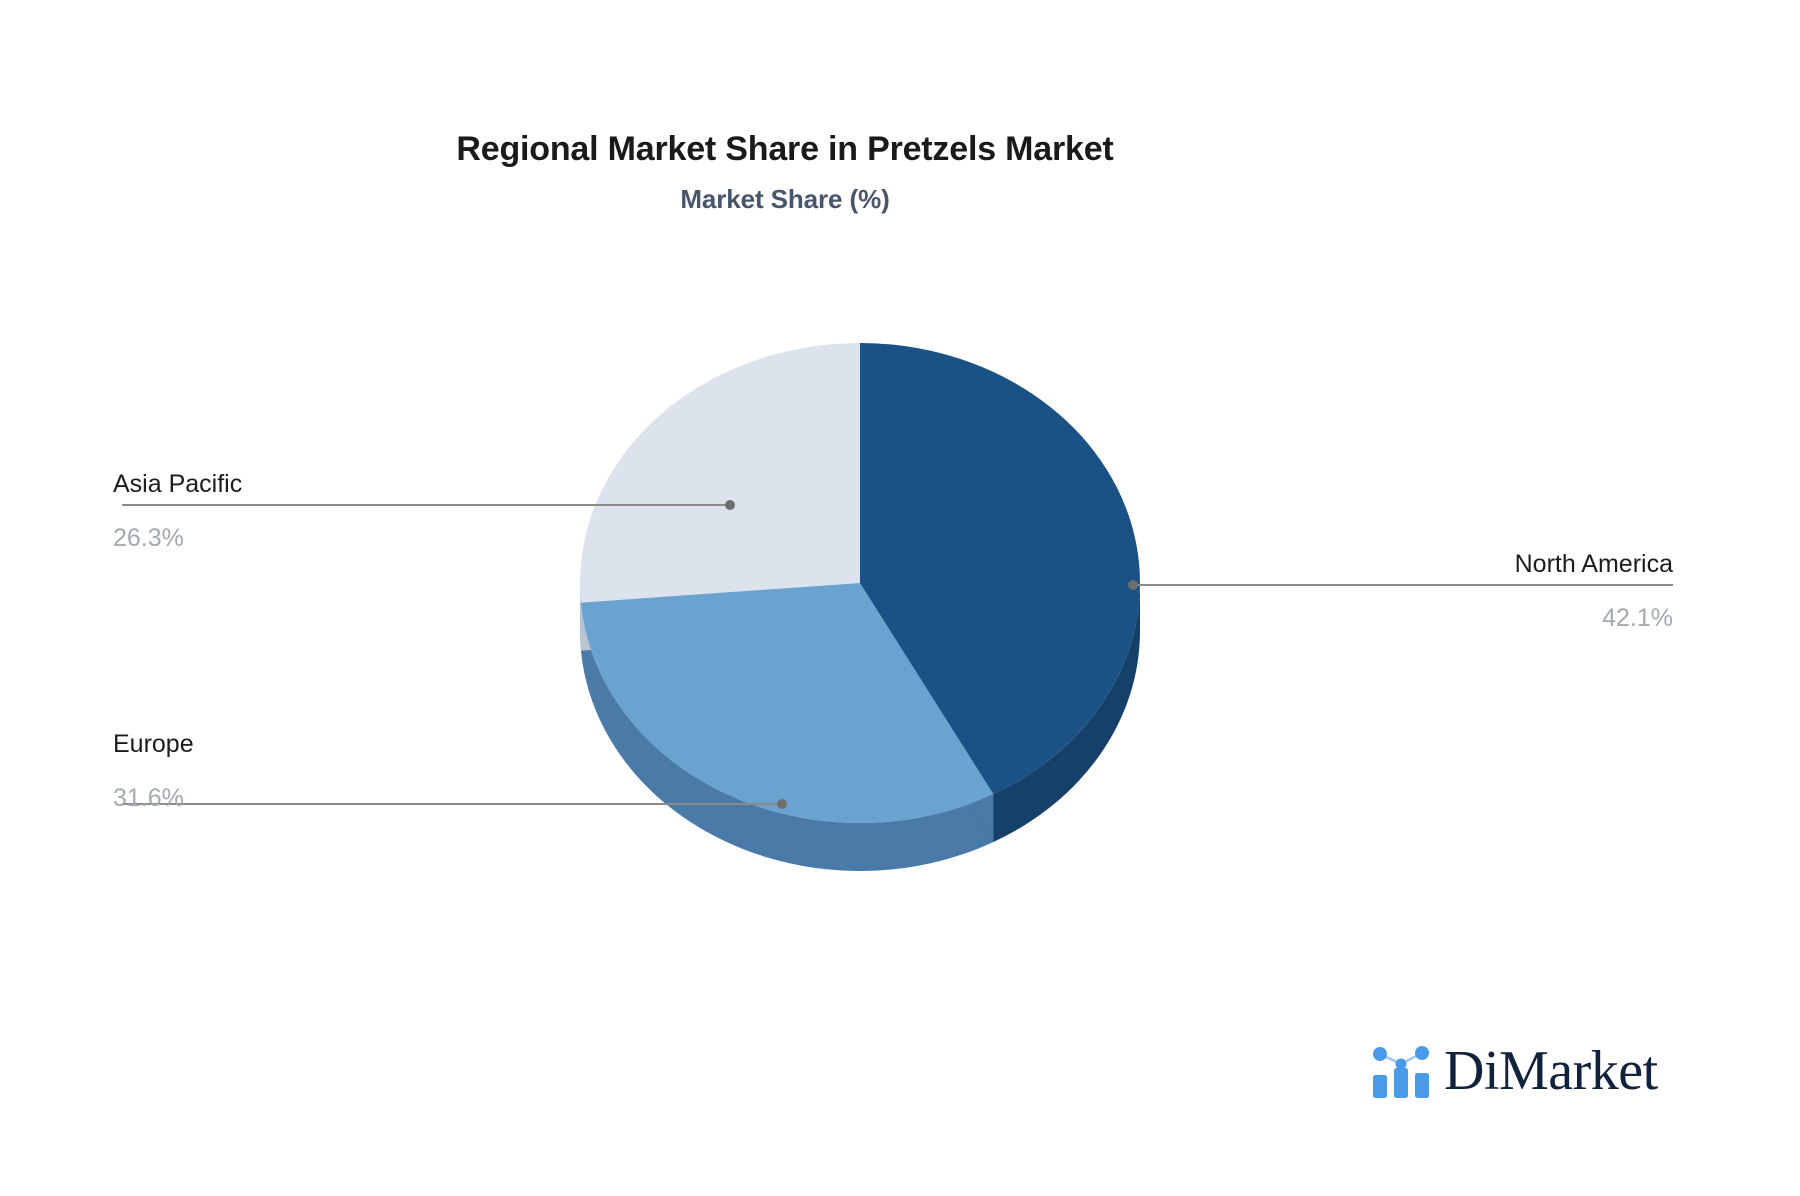 The height and width of the screenshot is (1196, 1800). I want to click on callout-europe-value: 31.6%, so click(148, 793).